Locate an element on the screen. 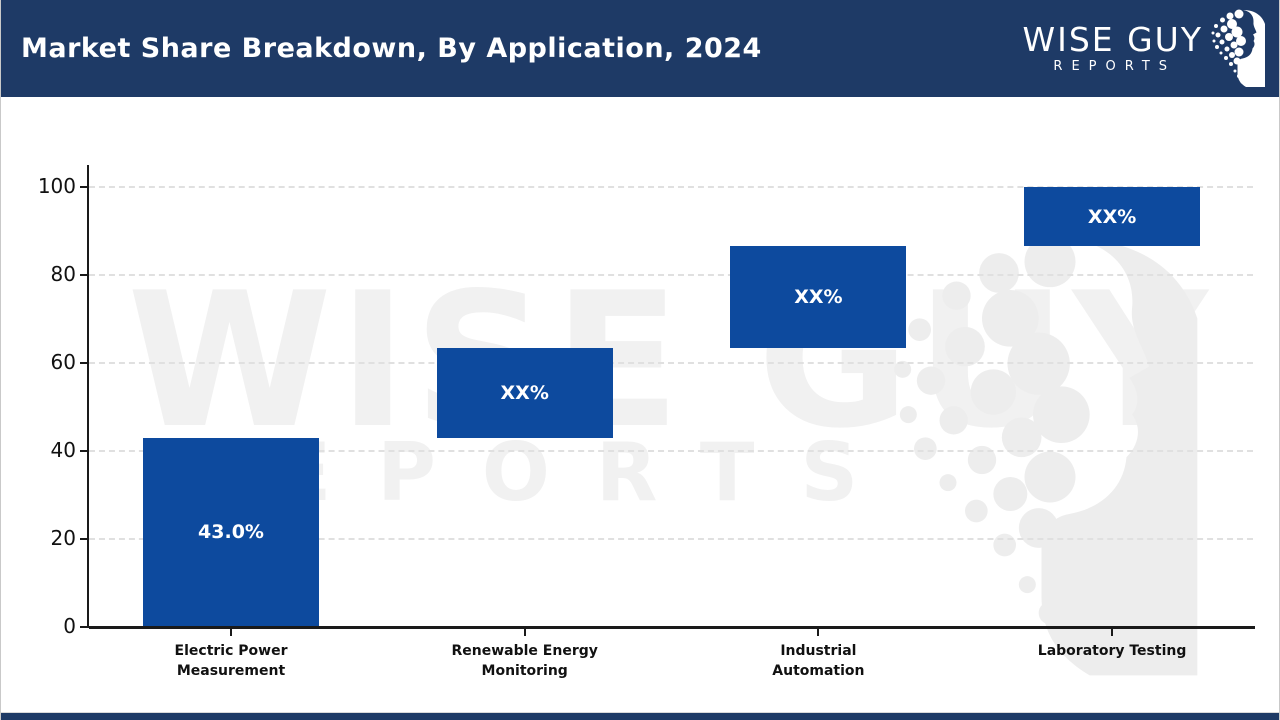 This screenshot has height=720, width=1280. bar-value-label: 43.0% is located at coordinates (231, 532).